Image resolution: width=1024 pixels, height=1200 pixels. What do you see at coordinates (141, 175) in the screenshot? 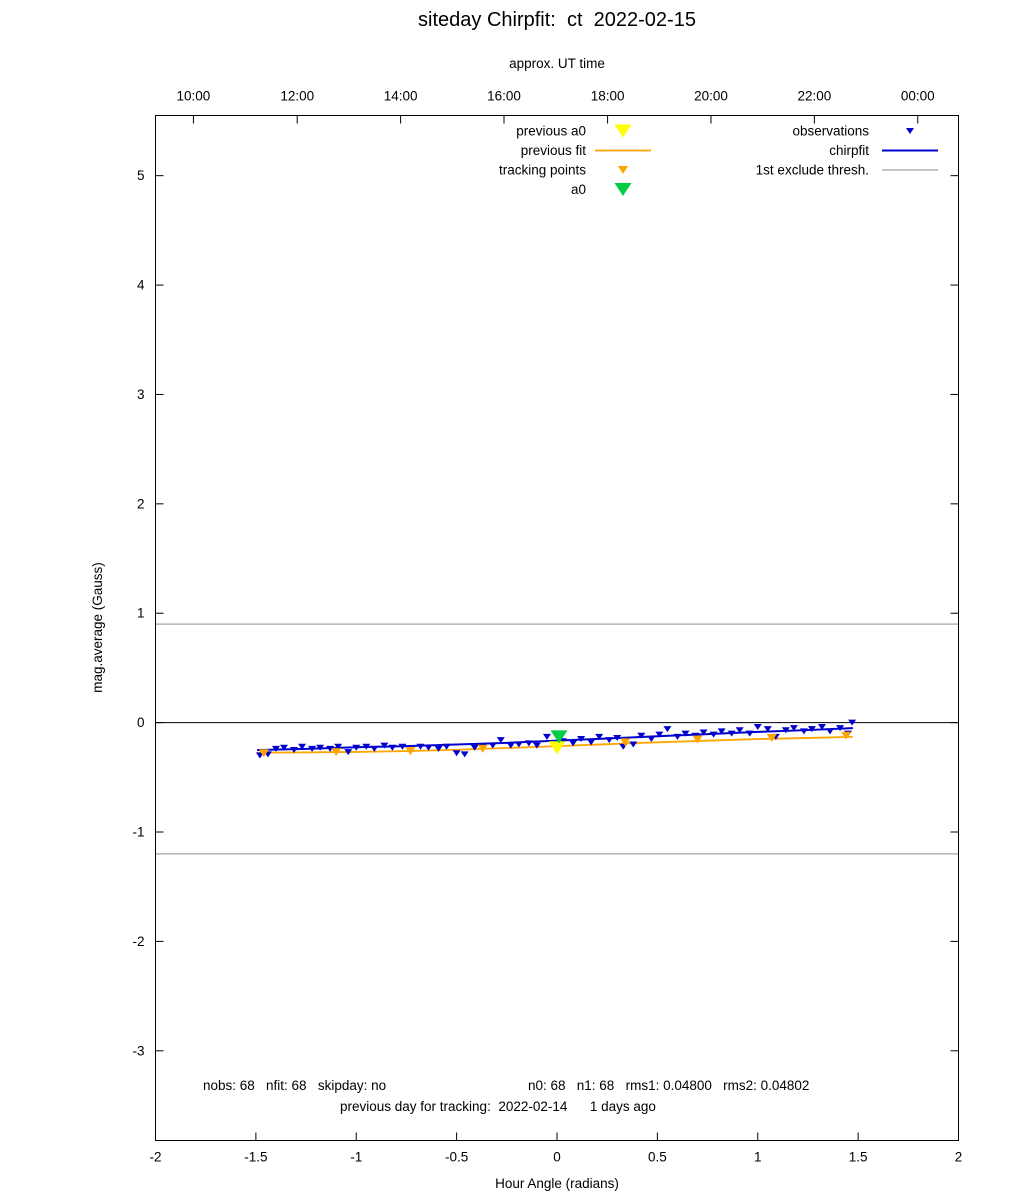
I see `y-tick-label: 5` at bounding box center [141, 175].